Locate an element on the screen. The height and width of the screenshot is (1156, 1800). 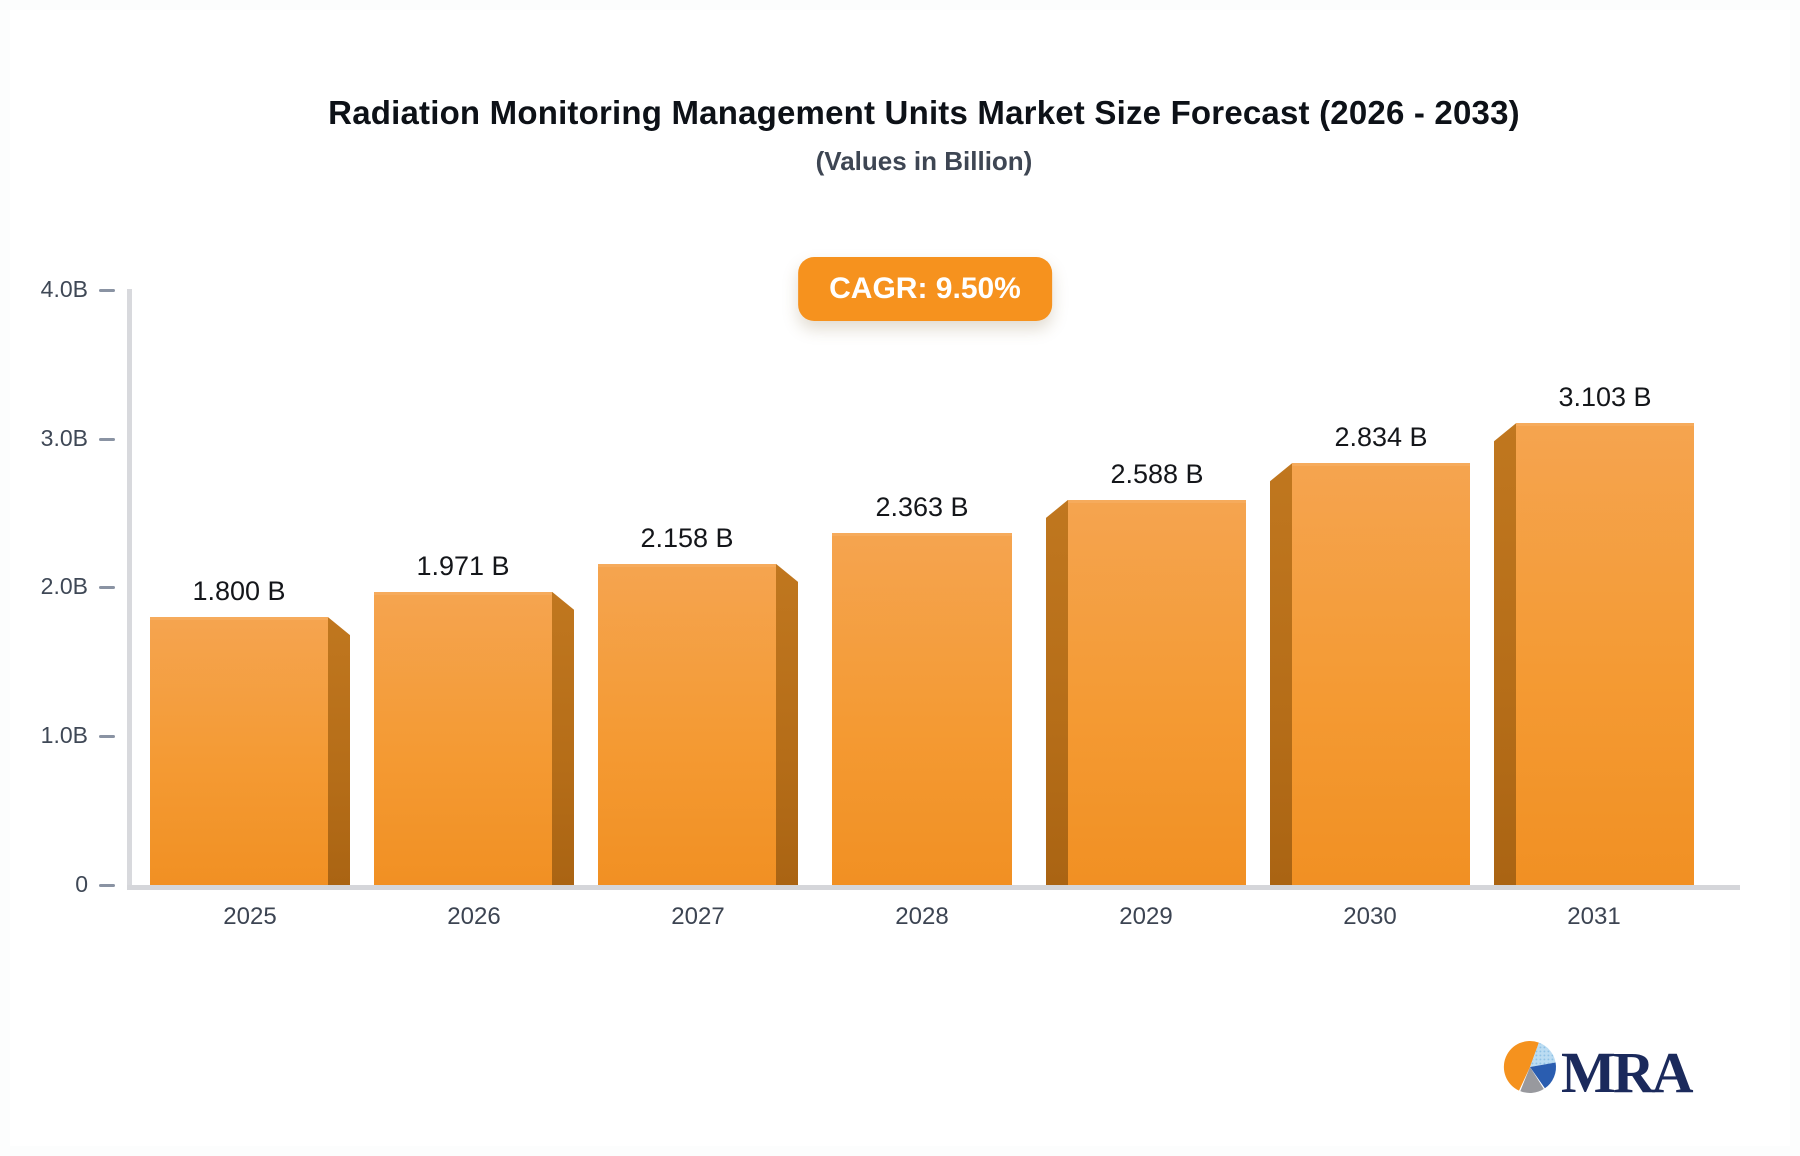
y-axis-tick-label: 4.0B is located at coordinates (64, 288).